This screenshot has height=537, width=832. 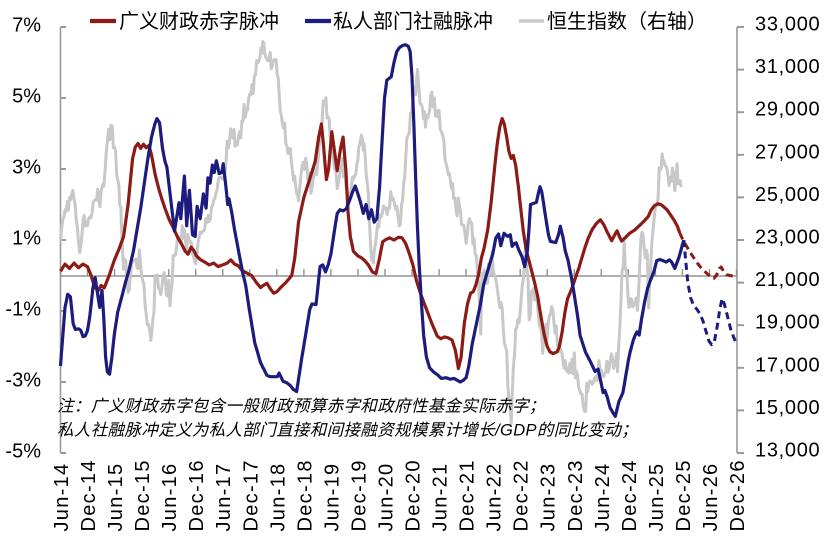 What do you see at coordinates (495, 497) in the screenshot?
I see `svg-text: Jun-22` at bounding box center [495, 497].